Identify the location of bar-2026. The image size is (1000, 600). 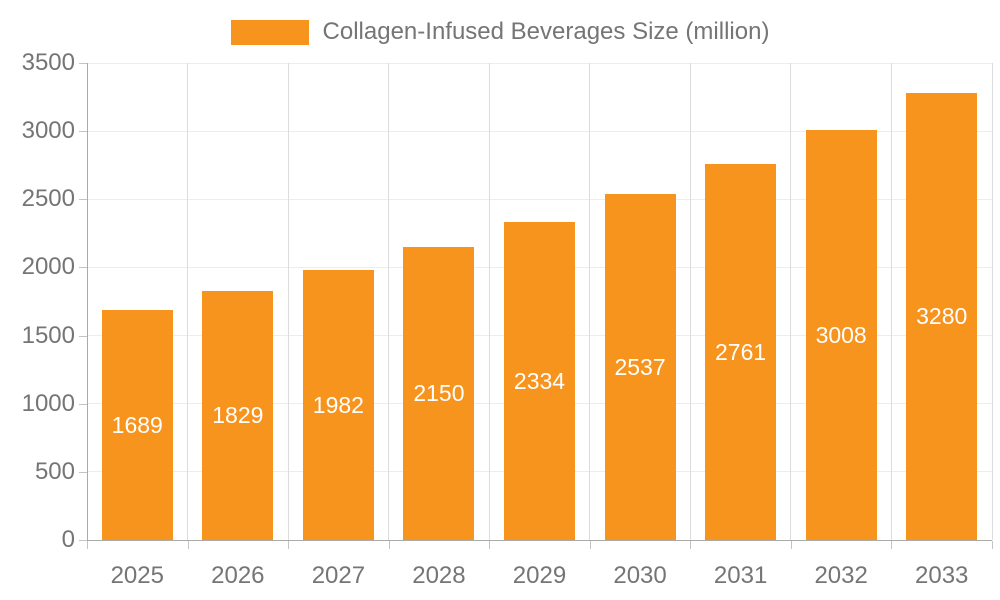
(238, 415).